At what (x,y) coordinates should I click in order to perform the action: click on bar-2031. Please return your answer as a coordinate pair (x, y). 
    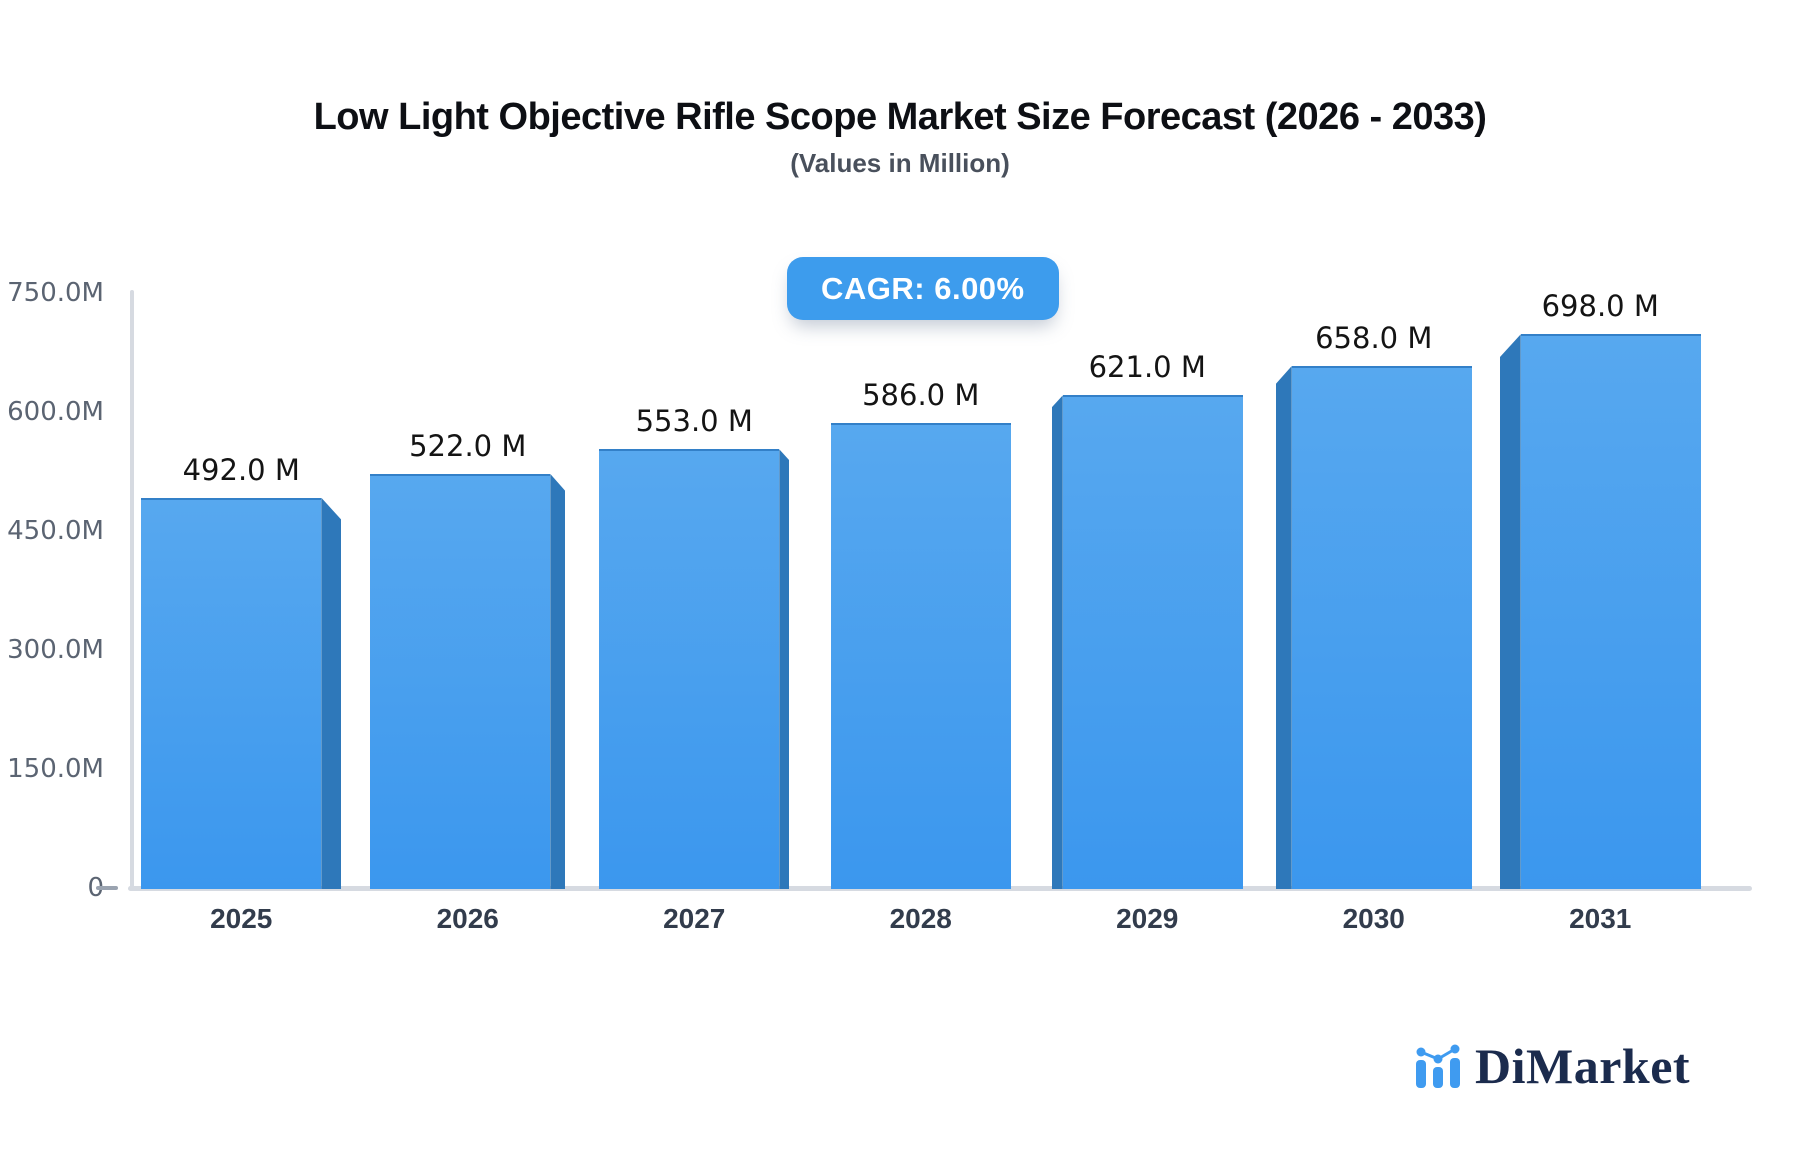
    Looking at the image, I should click on (1610, 611).